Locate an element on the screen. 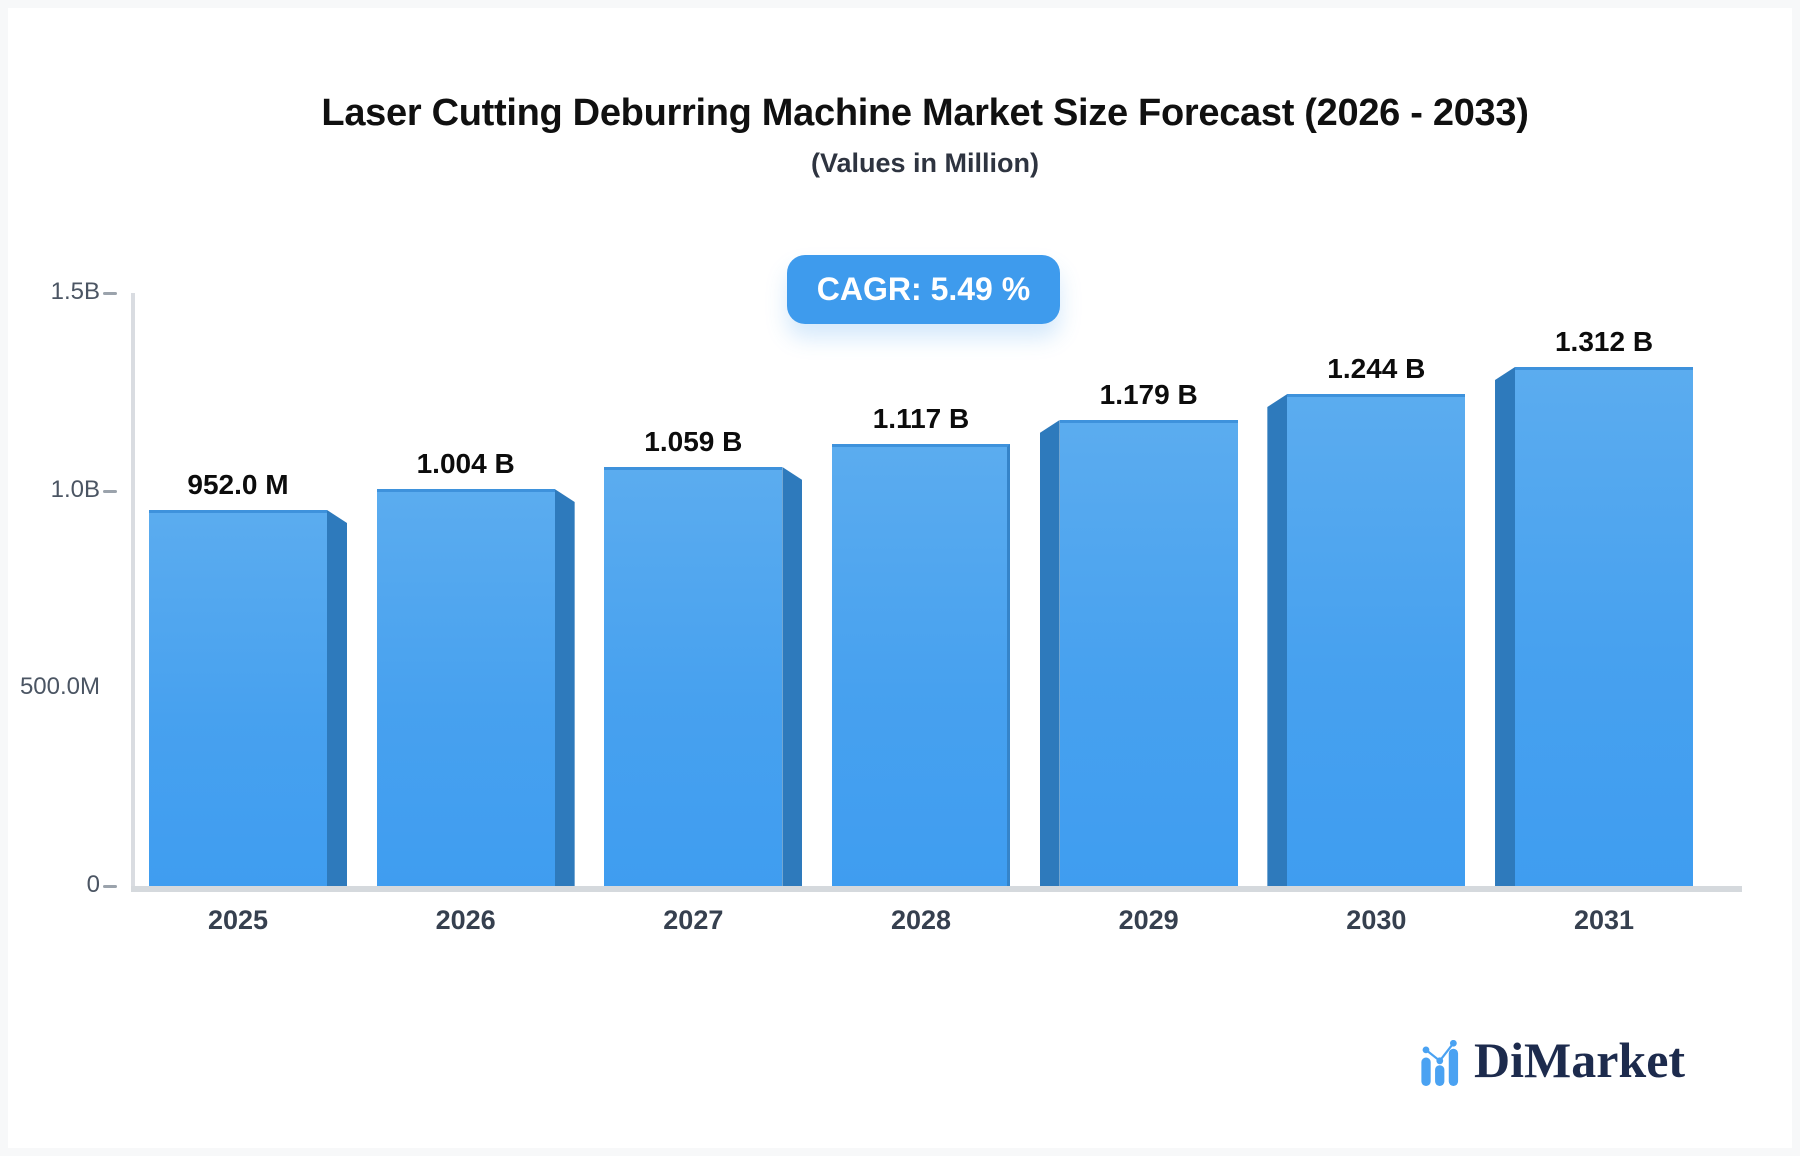 This screenshot has height=1156, width=1800. bar-face-2030 is located at coordinates (1376, 640).